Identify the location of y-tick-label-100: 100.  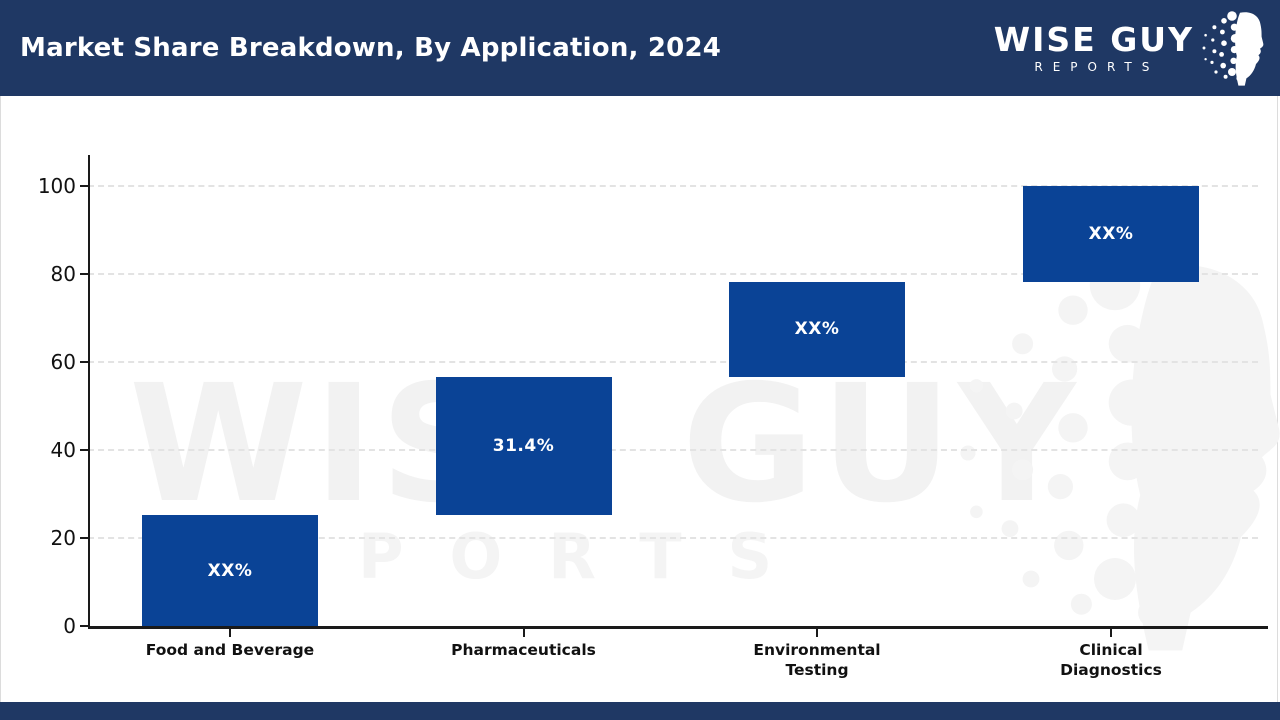
(56, 186).